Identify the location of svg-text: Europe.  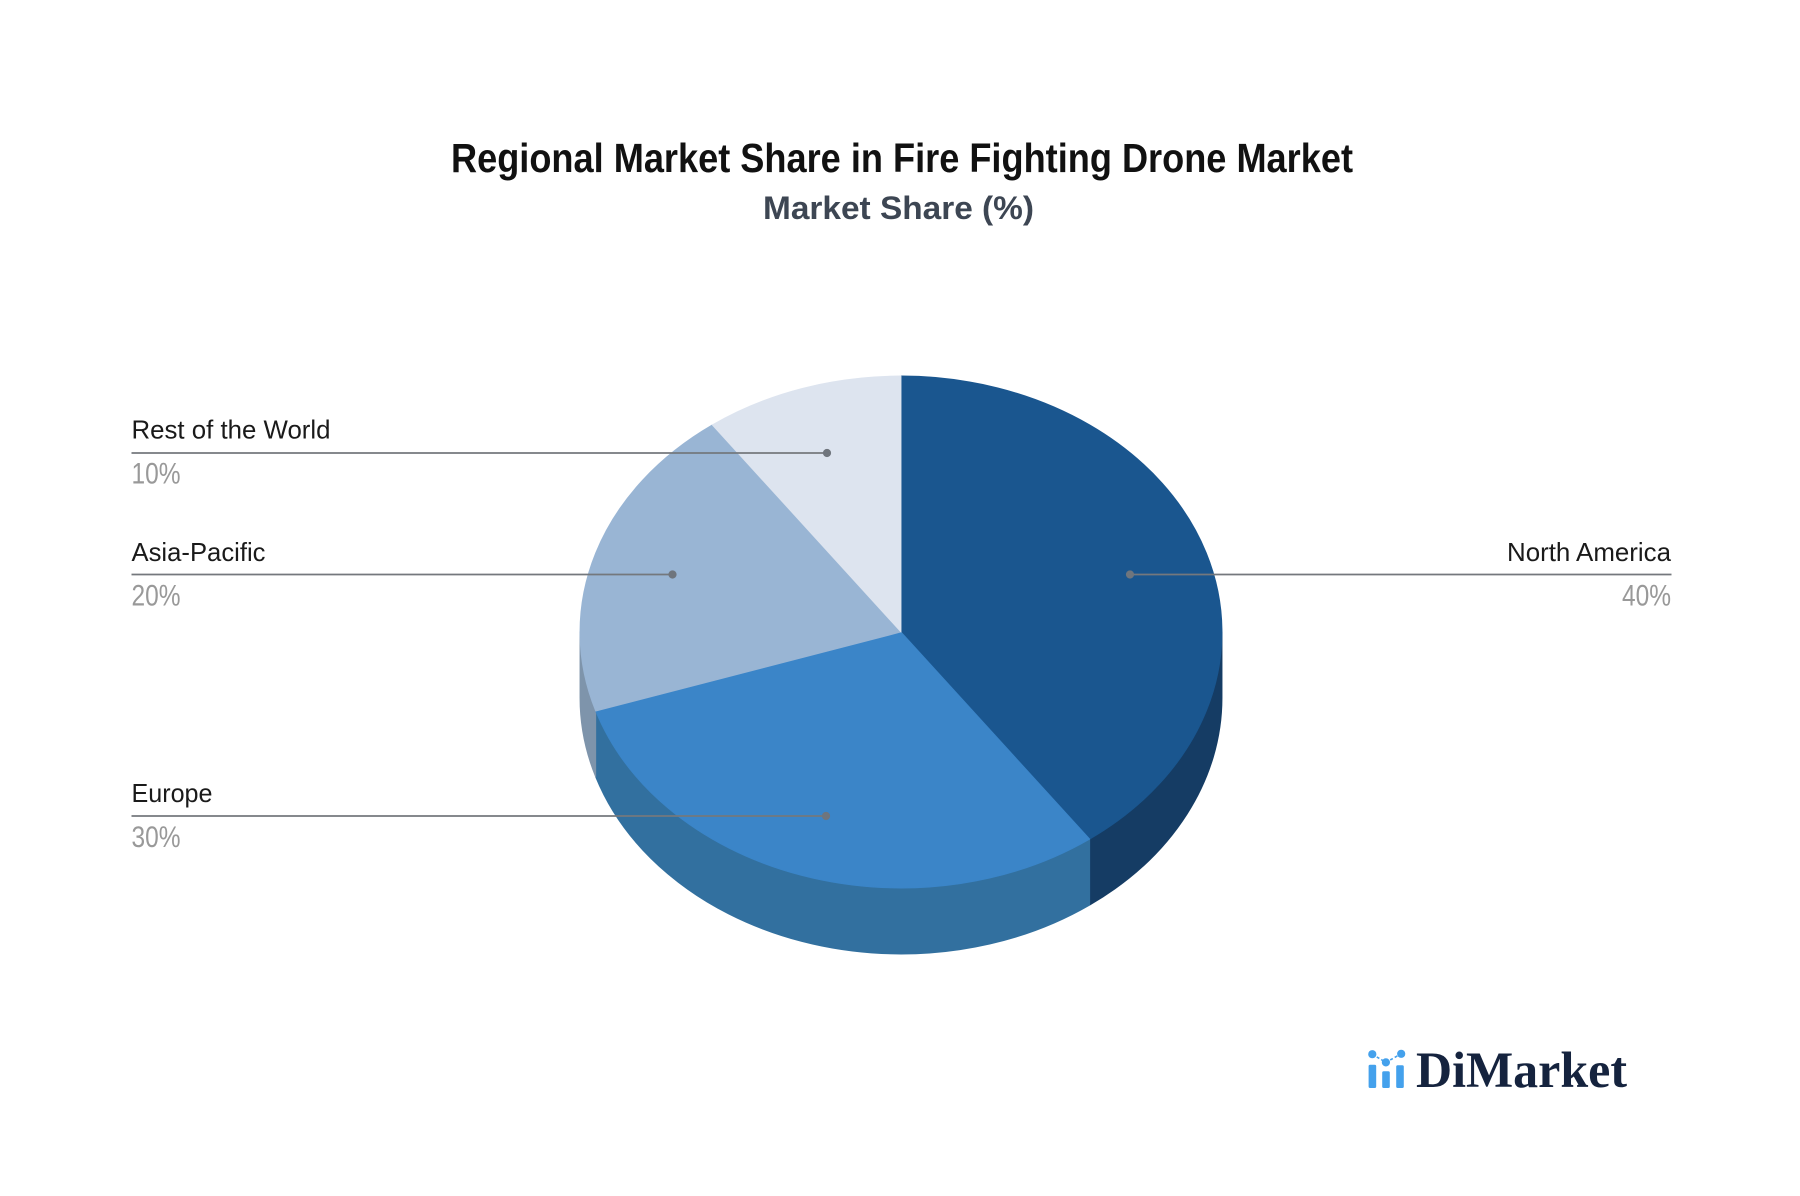
(172, 793).